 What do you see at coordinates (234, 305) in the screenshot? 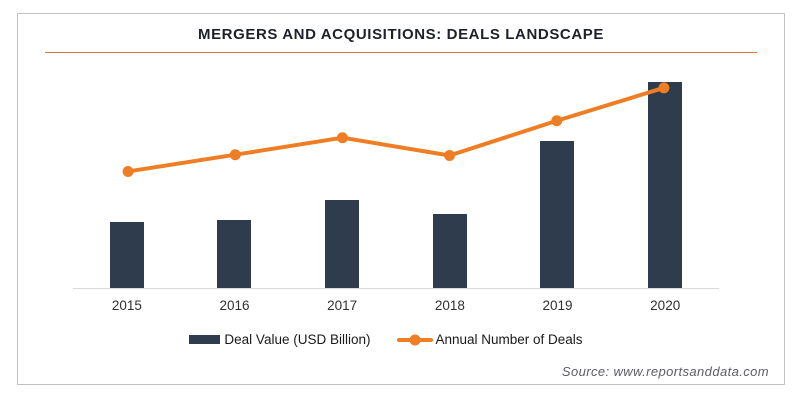
I see `x-label-2016: 2016` at bounding box center [234, 305].